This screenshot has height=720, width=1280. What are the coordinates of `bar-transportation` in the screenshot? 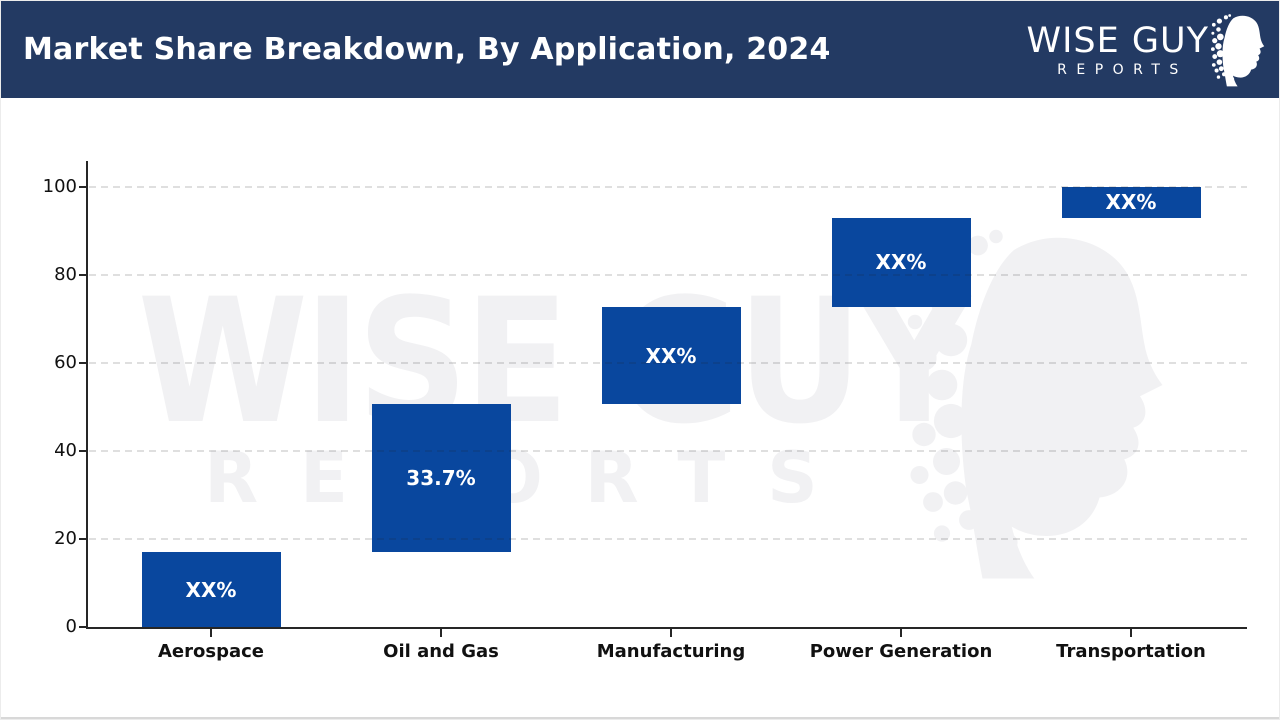 It's located at (1131, 202).